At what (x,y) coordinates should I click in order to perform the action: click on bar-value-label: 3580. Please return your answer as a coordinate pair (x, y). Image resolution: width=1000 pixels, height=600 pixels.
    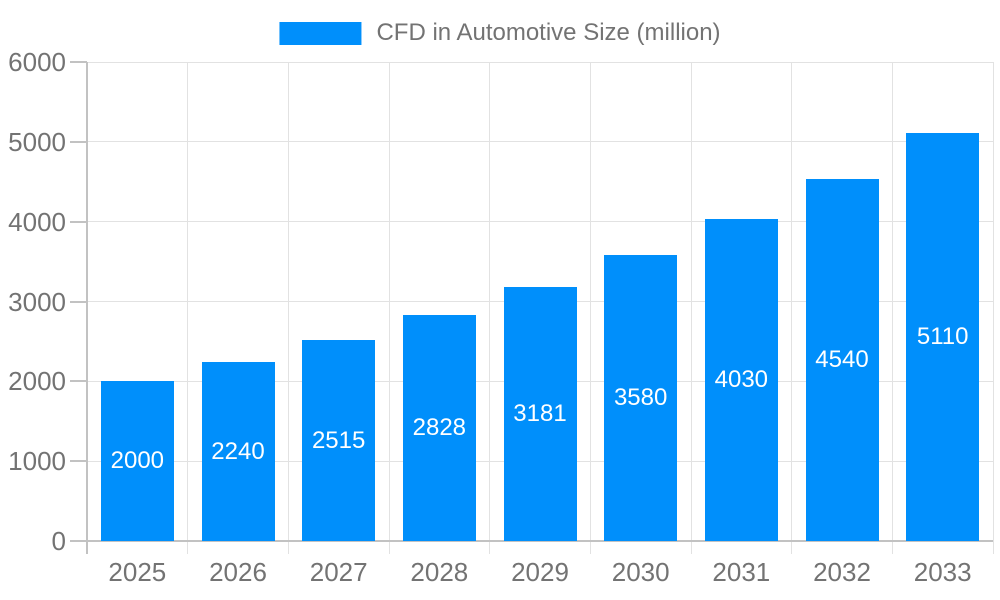
    Looking at the image, I should click on (640, 398).